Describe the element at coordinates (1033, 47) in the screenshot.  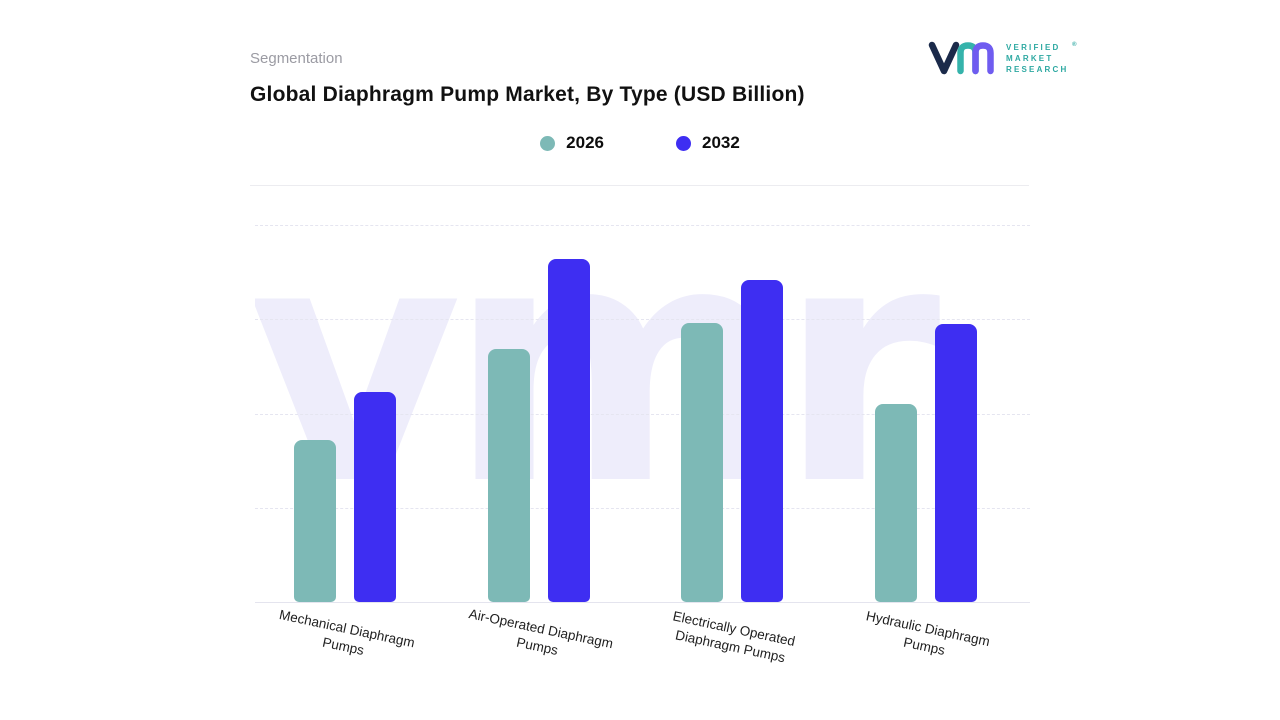
I see `brand-line-1: VERIFIED` at that location.